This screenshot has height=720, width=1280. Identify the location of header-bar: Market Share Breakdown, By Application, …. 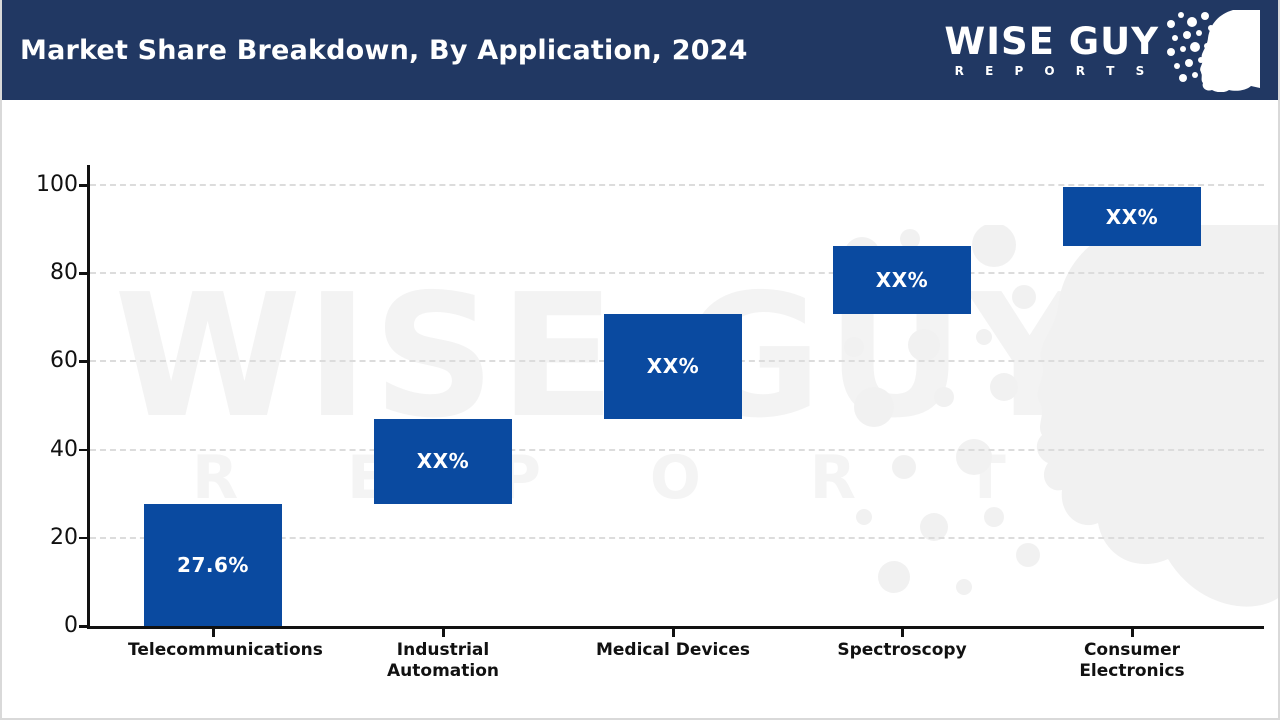
(640, 50).